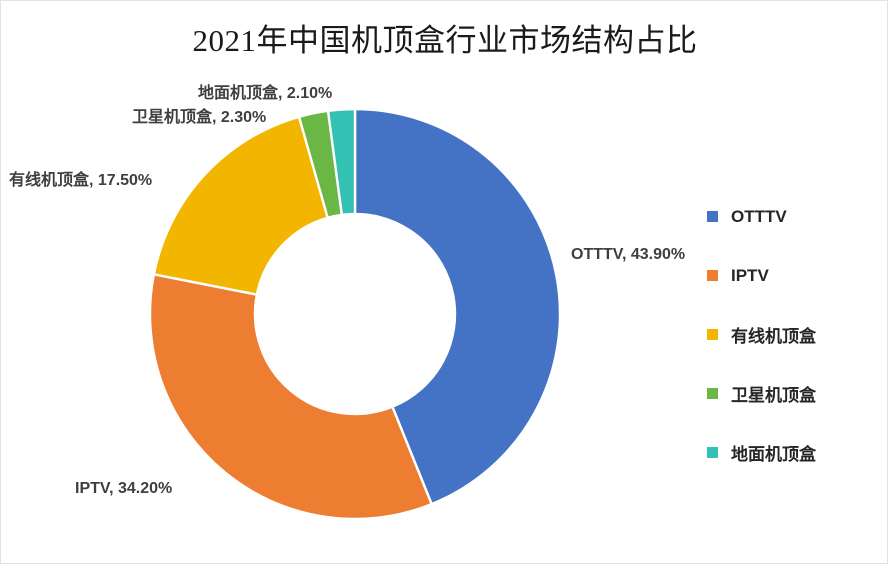 The image size is (890, 566). I want to click on donut-hole, so click(355, 314).